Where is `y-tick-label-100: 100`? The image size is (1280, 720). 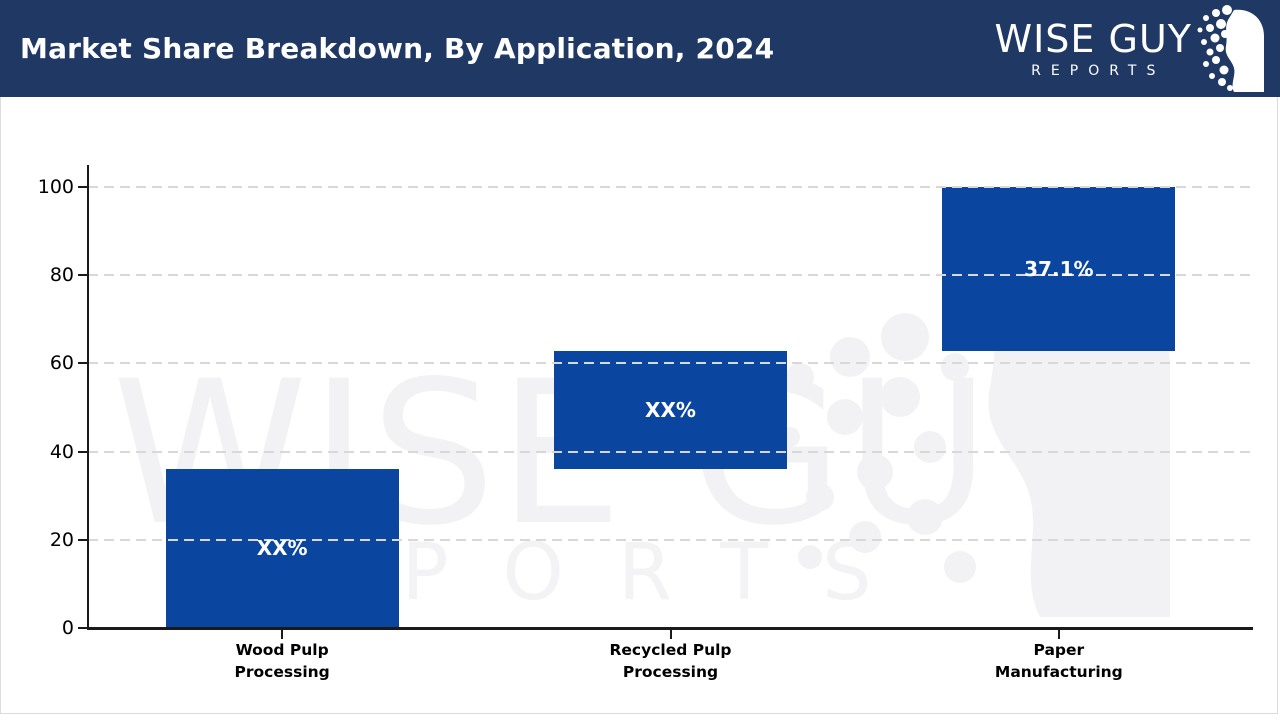 y-tick-label-100: 100 is located at coordinates (55, 187).